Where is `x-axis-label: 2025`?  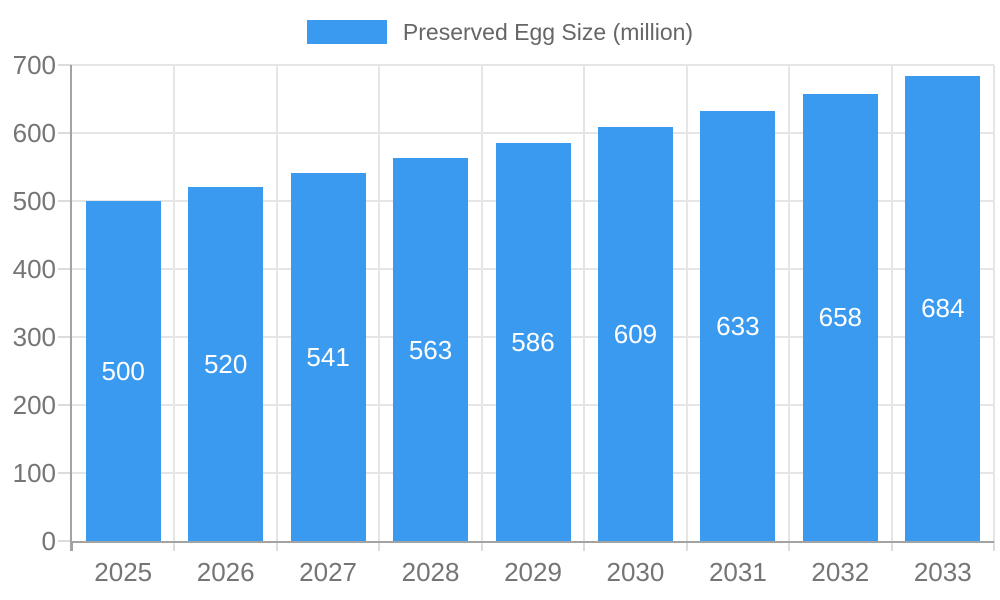 x-axis-label: 2025 is located at coordinates (123, 572).